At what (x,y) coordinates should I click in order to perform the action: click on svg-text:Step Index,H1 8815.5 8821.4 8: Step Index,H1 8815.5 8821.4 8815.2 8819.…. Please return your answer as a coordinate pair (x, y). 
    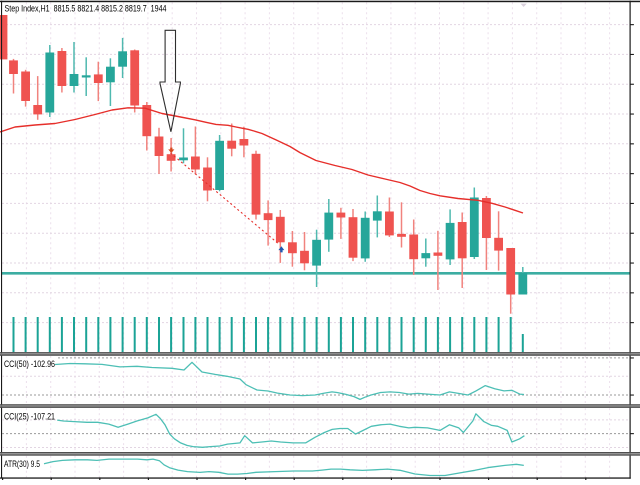
    Looking at the image, I should click on (86, 8).